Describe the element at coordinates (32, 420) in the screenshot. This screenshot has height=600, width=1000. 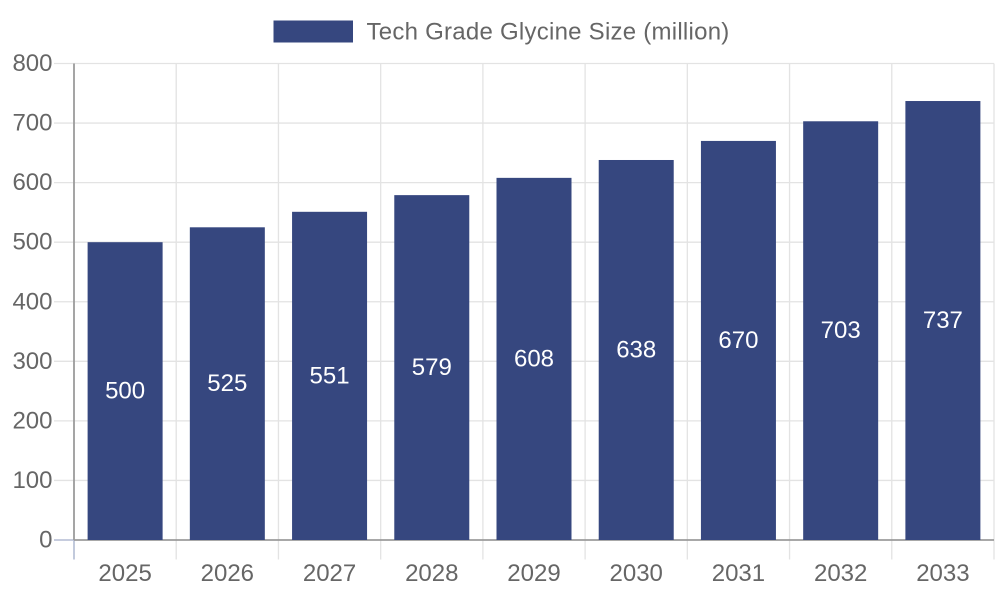
I see `svg-text: 200` at that location.